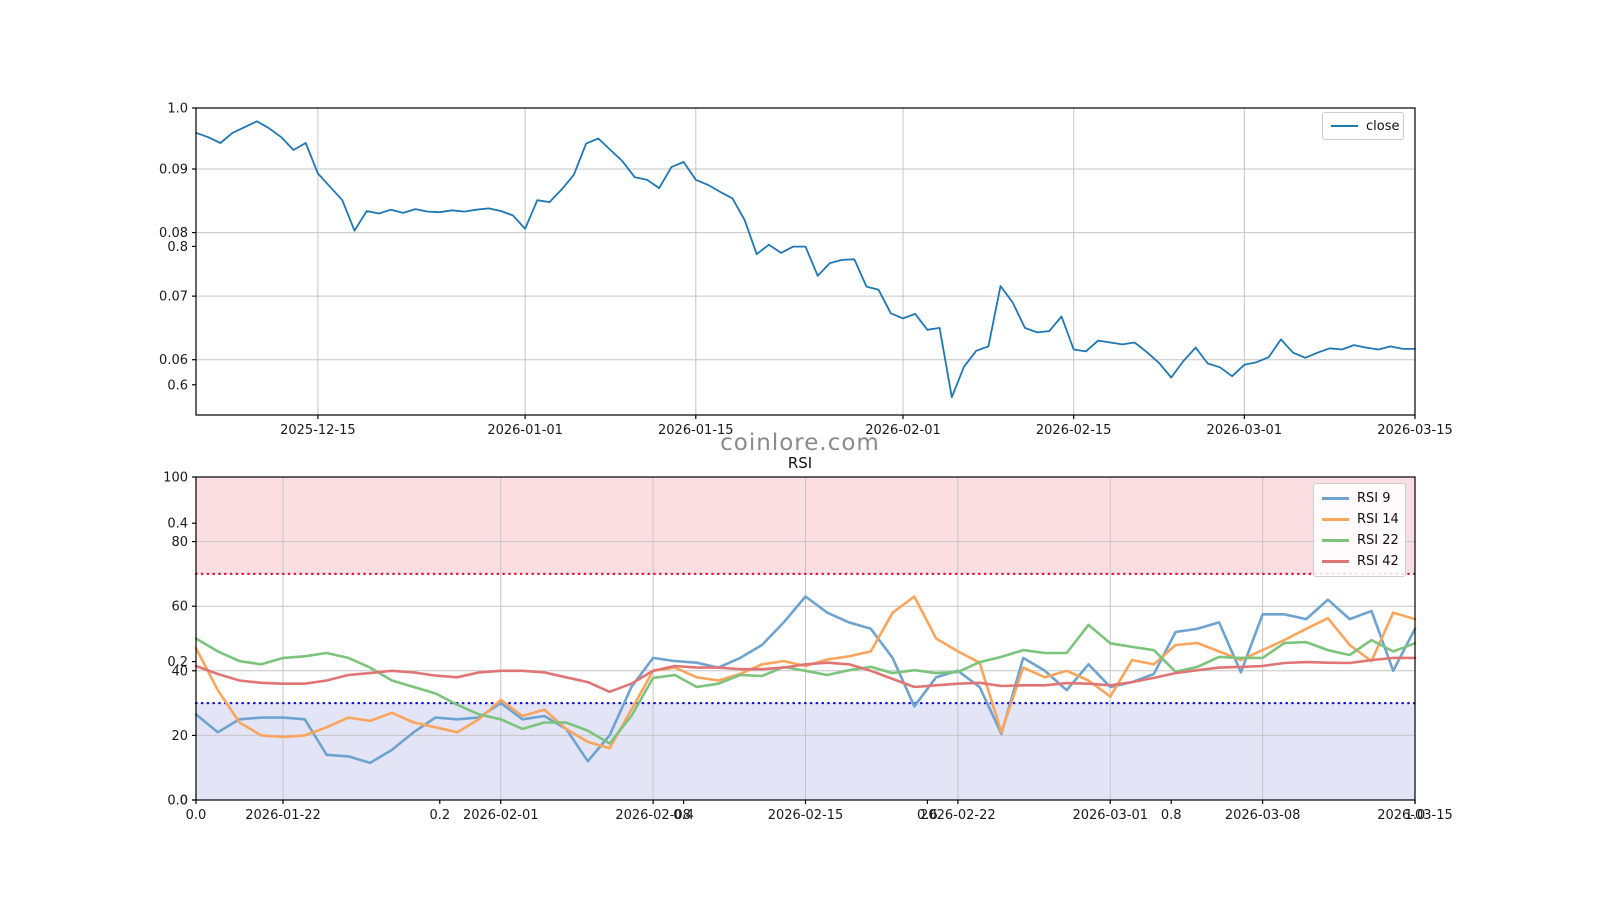 The image size is (1600, 900). What do you see at coordinates (800, 463) in the screenshot?
I see `rsi-panel-title: RSI` at bounding box center [800, 463].